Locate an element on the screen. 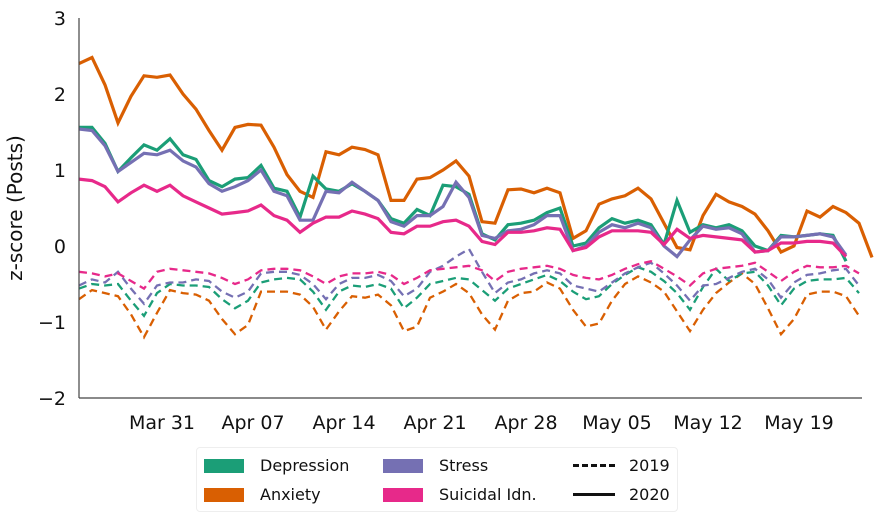 This screenshot has width=876, height=518. legend-label-2019: 2019 is located at coordinates (649, 465).